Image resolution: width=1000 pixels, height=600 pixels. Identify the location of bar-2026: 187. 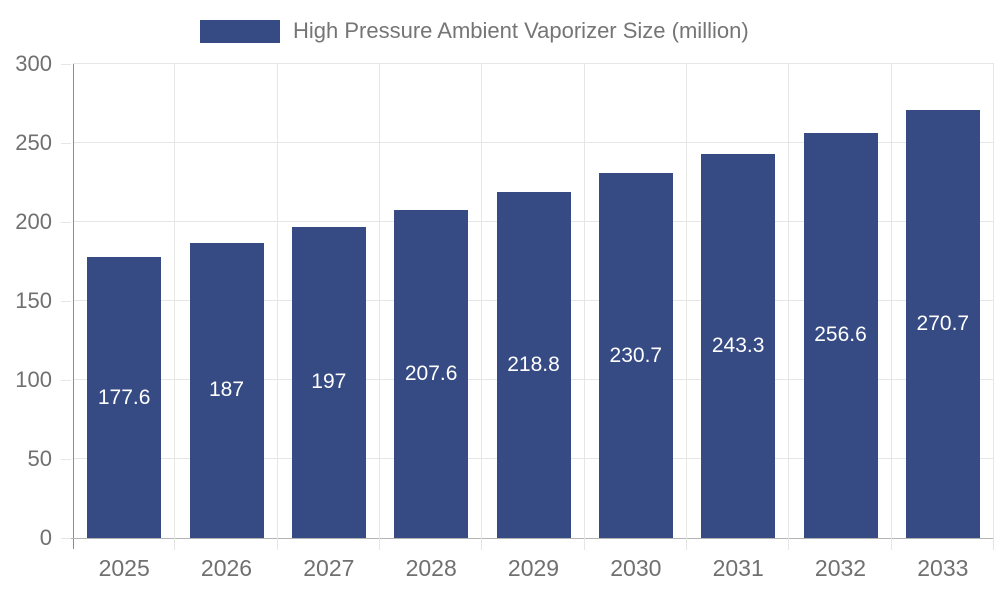
(226, 390).